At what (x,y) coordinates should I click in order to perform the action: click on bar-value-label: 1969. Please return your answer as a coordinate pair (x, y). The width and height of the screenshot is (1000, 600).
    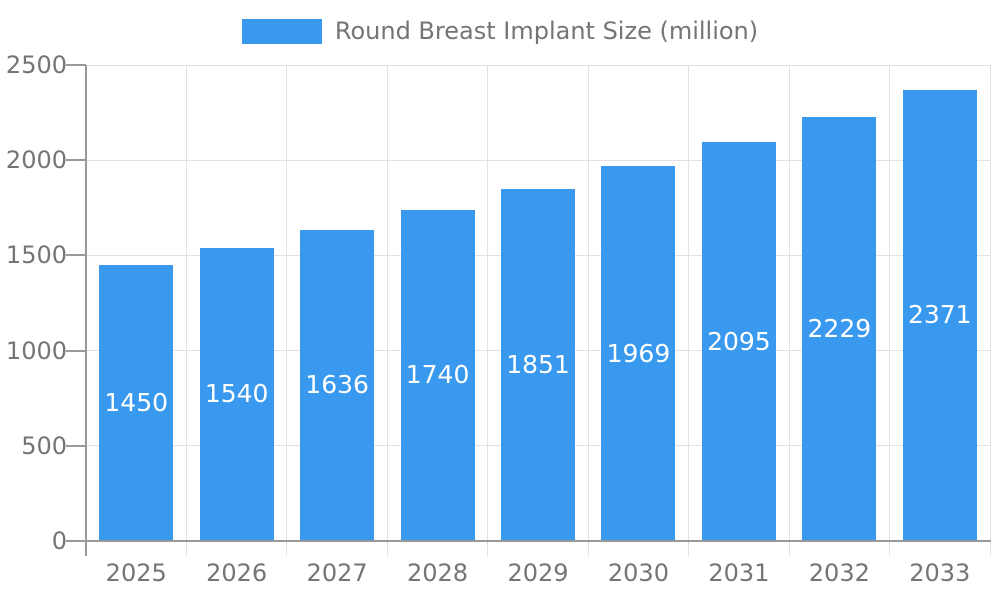
    Looking at the image, I should click on (638, 353).